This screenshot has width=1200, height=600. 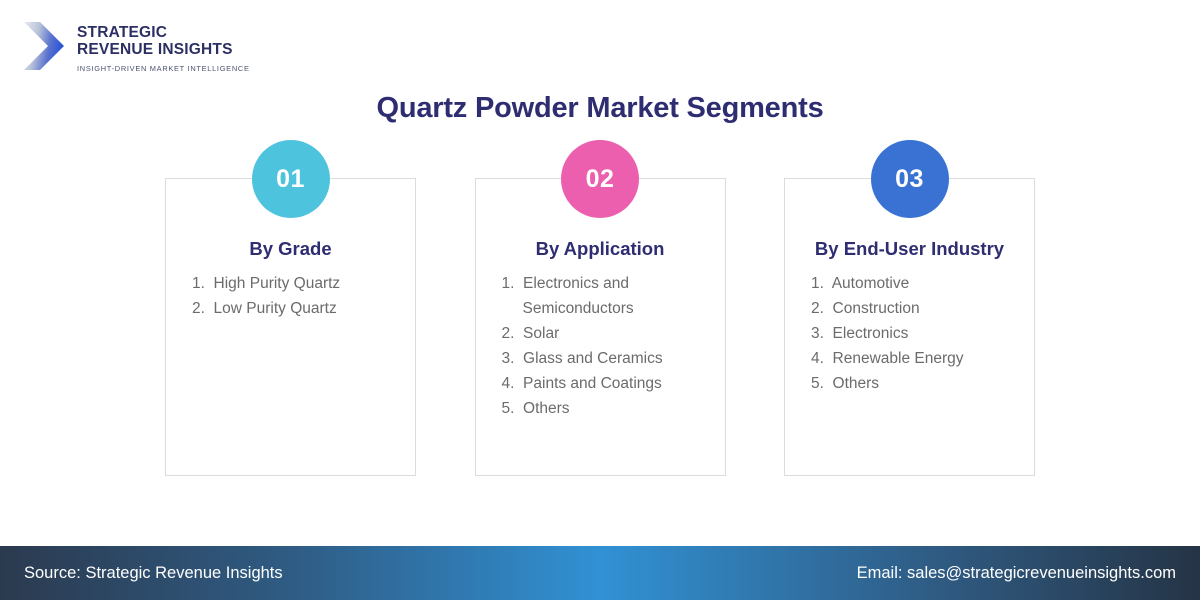 I want to click on list-item-label: Renewable Energy, so click(x=898, y=358).